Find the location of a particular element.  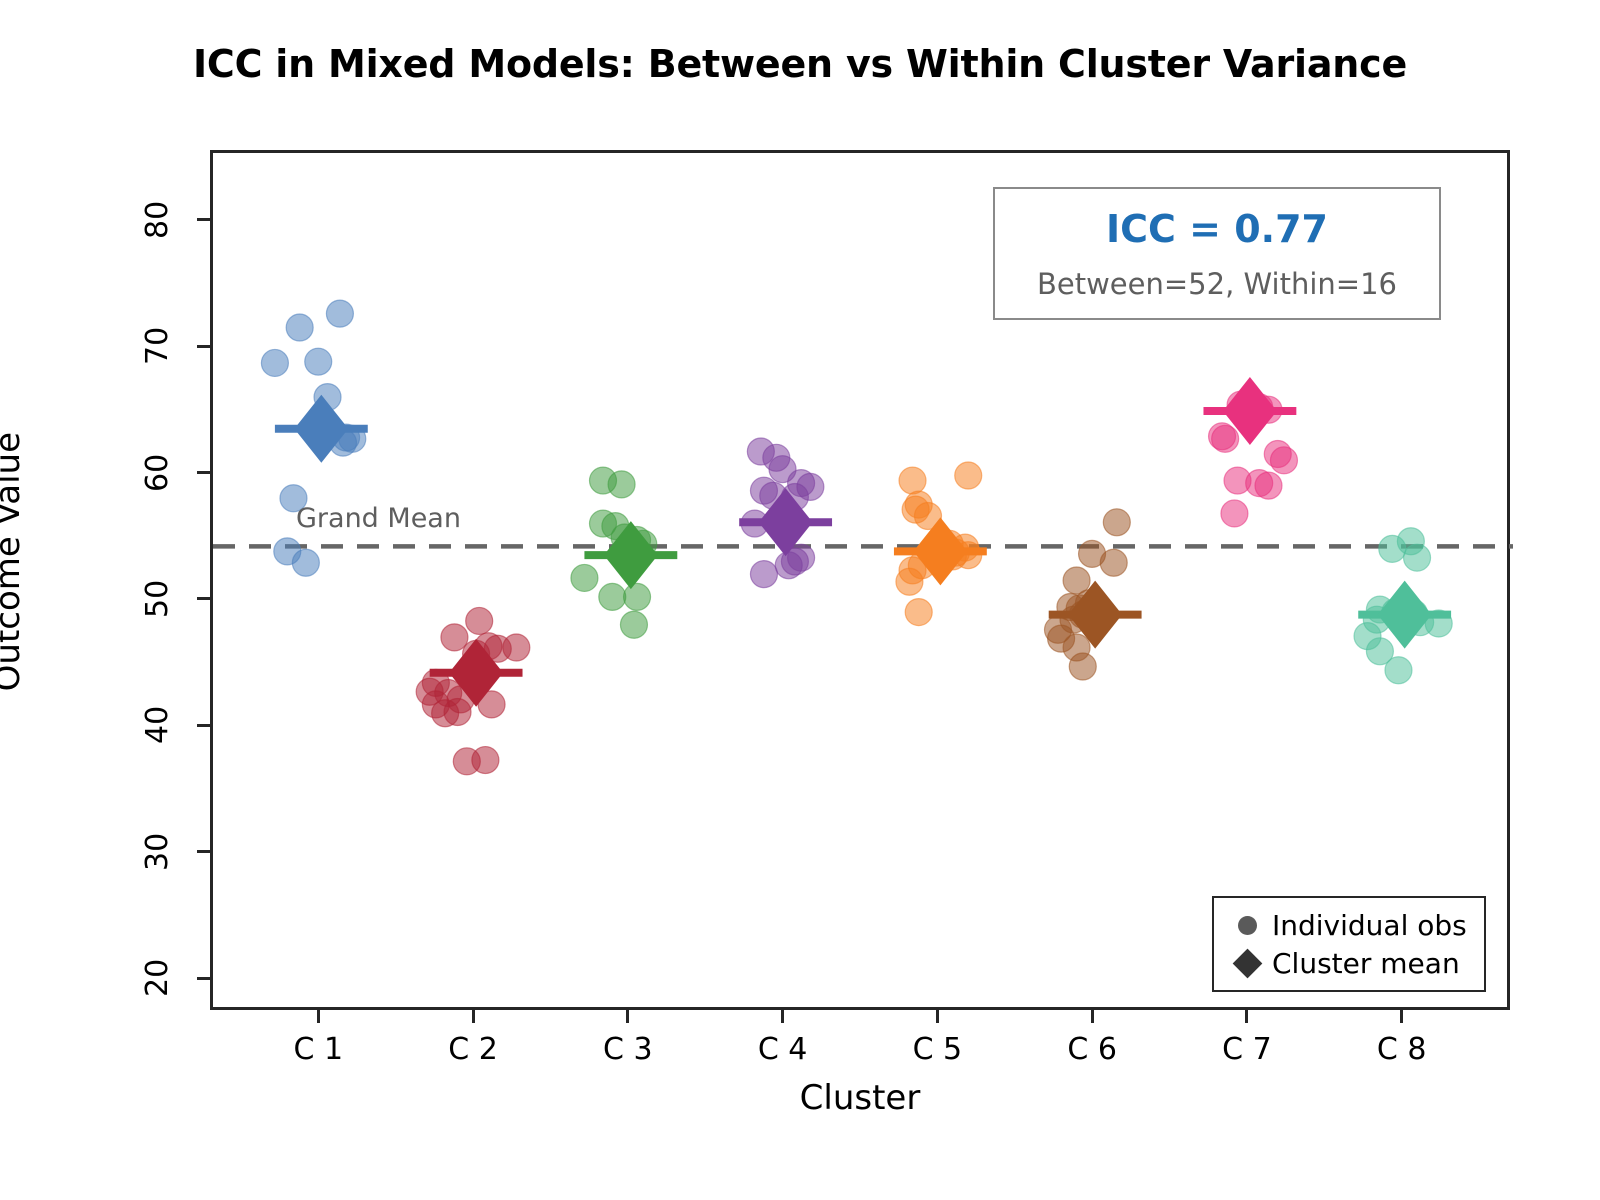

icc-value-label: ICC = 0.77 is located at coordinates (1217, 228).